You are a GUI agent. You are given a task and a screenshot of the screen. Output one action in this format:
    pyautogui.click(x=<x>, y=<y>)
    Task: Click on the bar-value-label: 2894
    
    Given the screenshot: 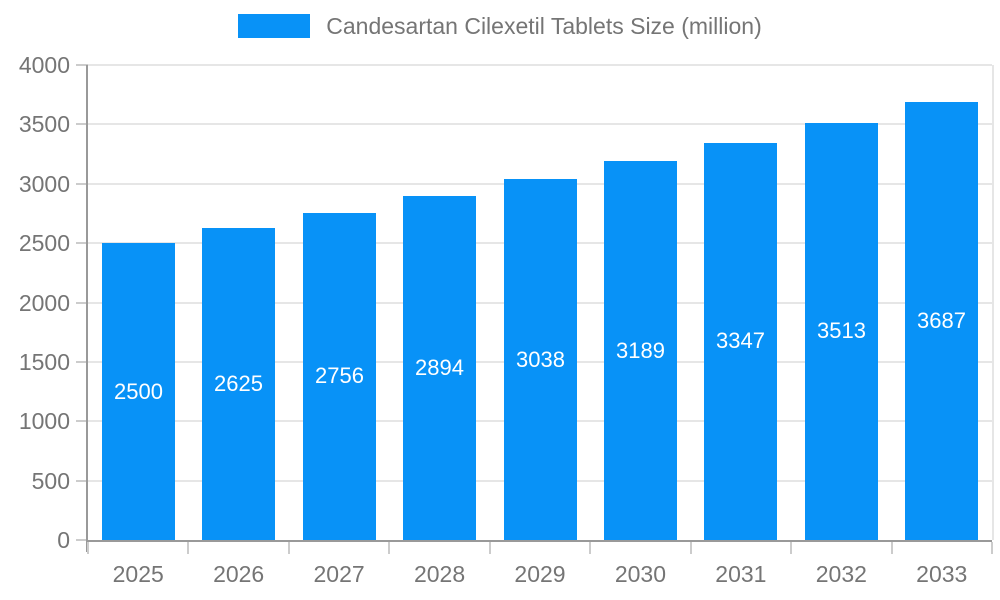 What is the action you would take?
    pyautogui.click(x=439, y=368)
    